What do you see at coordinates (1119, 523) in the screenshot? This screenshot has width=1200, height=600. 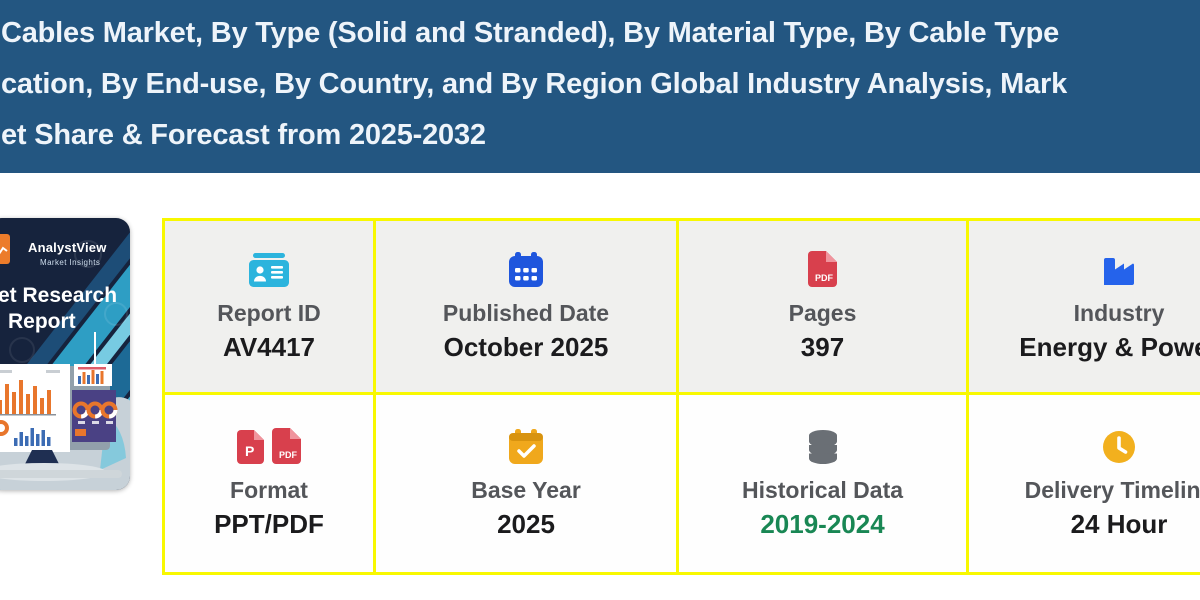 I see `info-card-value: 24 Hour` at bounding box center [1119, 523].